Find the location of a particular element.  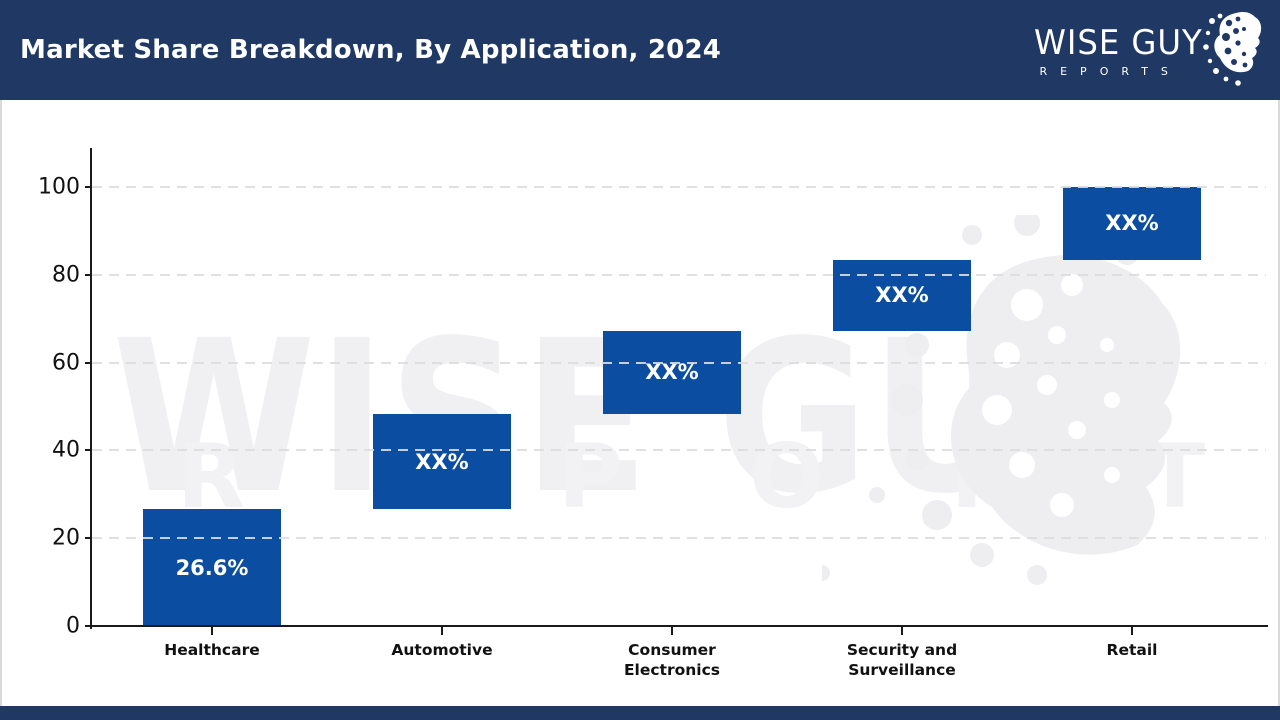

y-axis-line is located at coordinates (91, 388).